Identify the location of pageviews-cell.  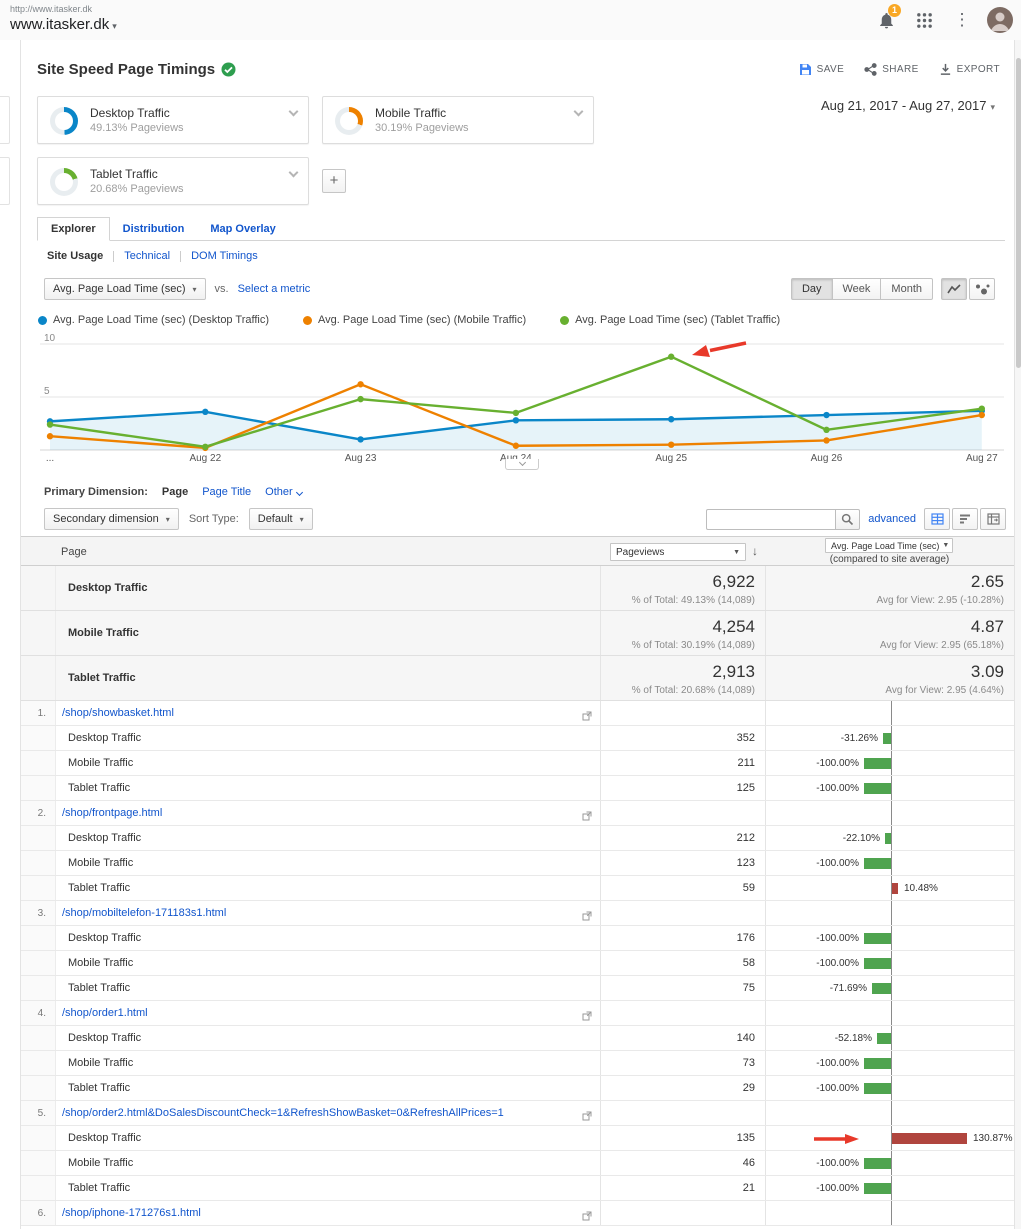
(682, 1013).